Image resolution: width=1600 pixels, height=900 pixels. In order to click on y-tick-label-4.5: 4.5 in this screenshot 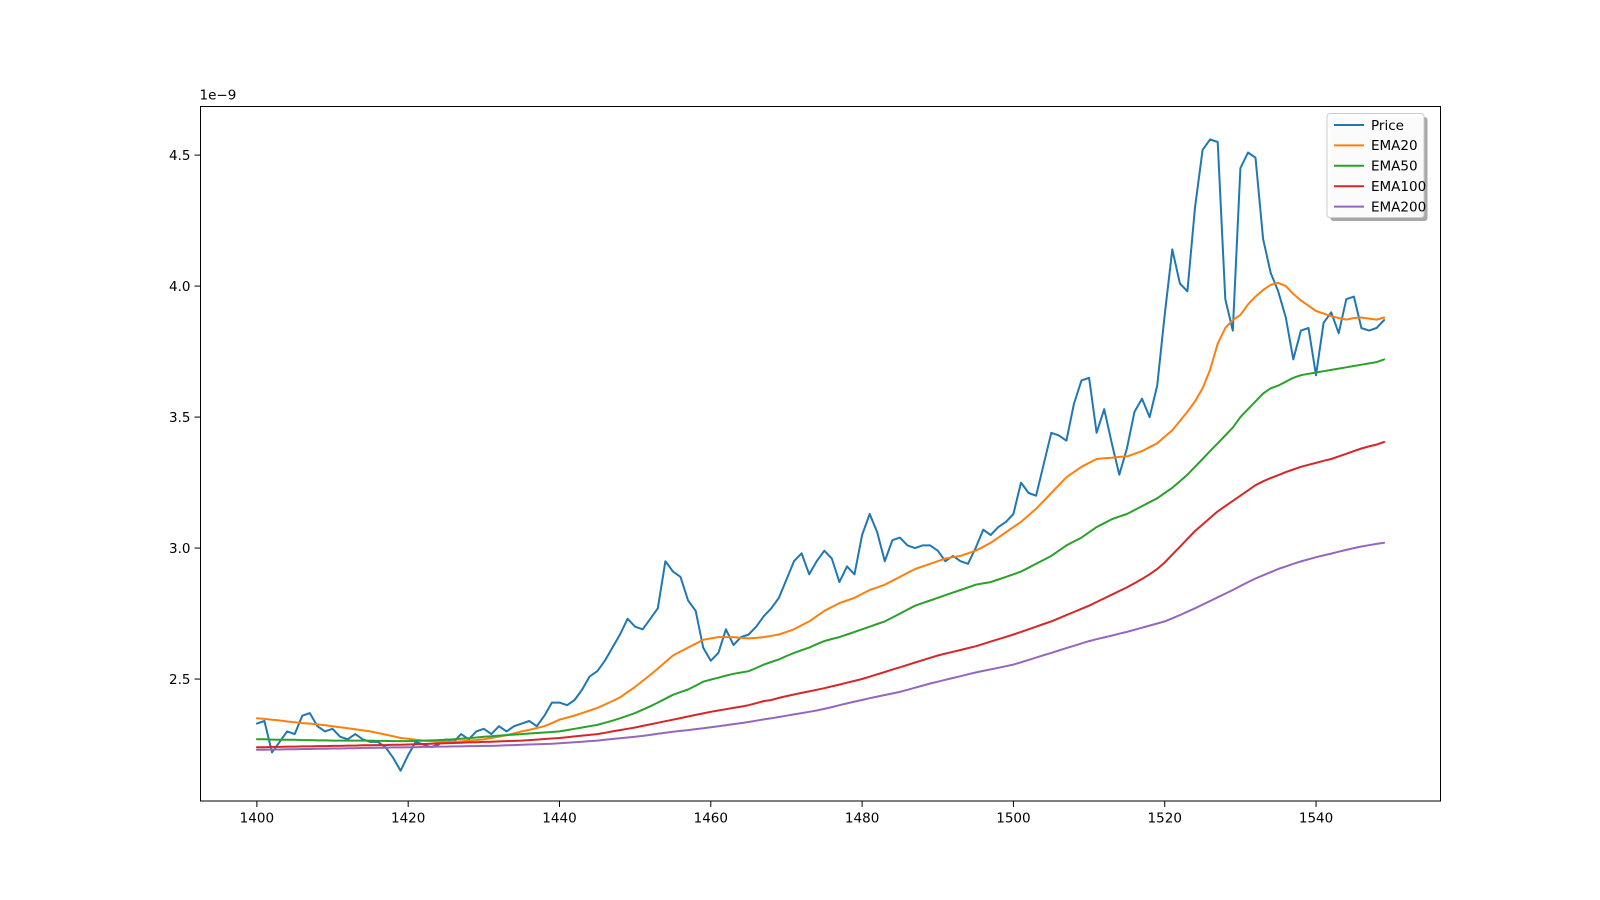, I will do `click(179, 156)`.